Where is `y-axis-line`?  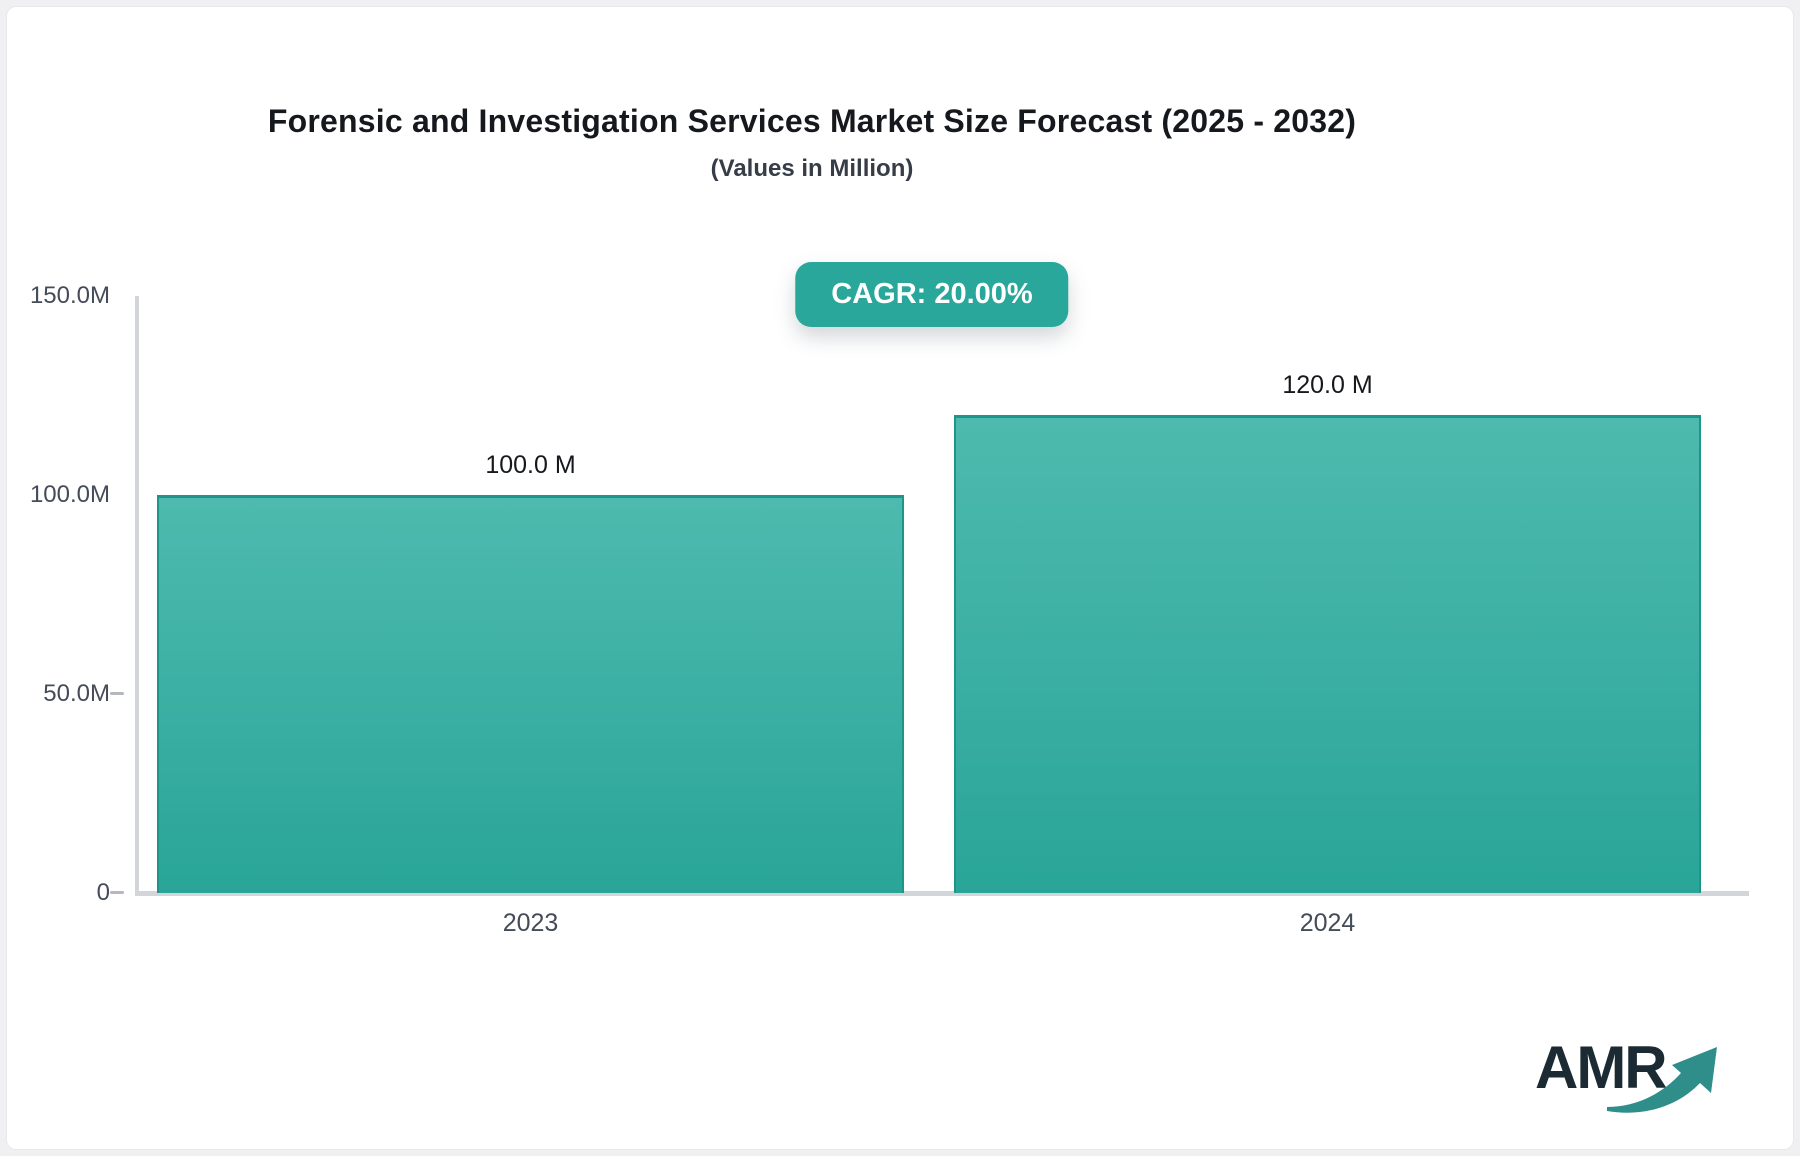
y-axis-line is located at coordinates (137, 595).